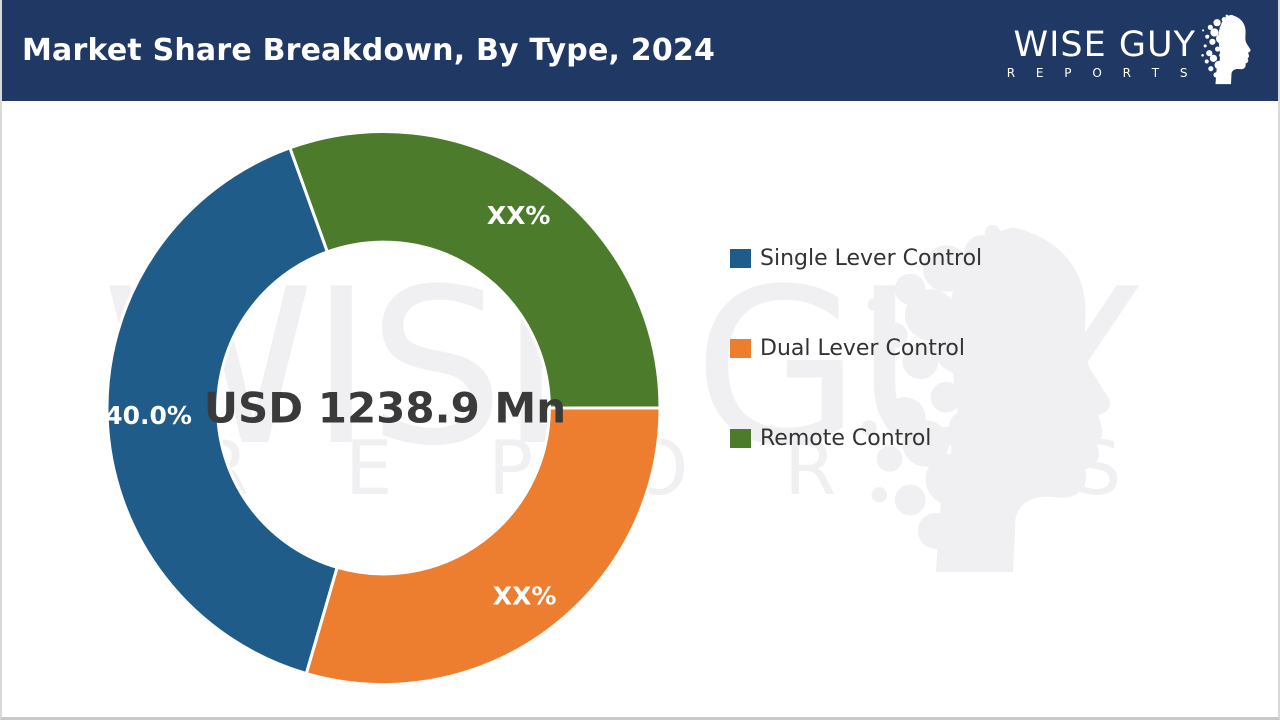  I want to click on page-title: Market Share Breakdown, By Type, 2024, so click(369, 50).